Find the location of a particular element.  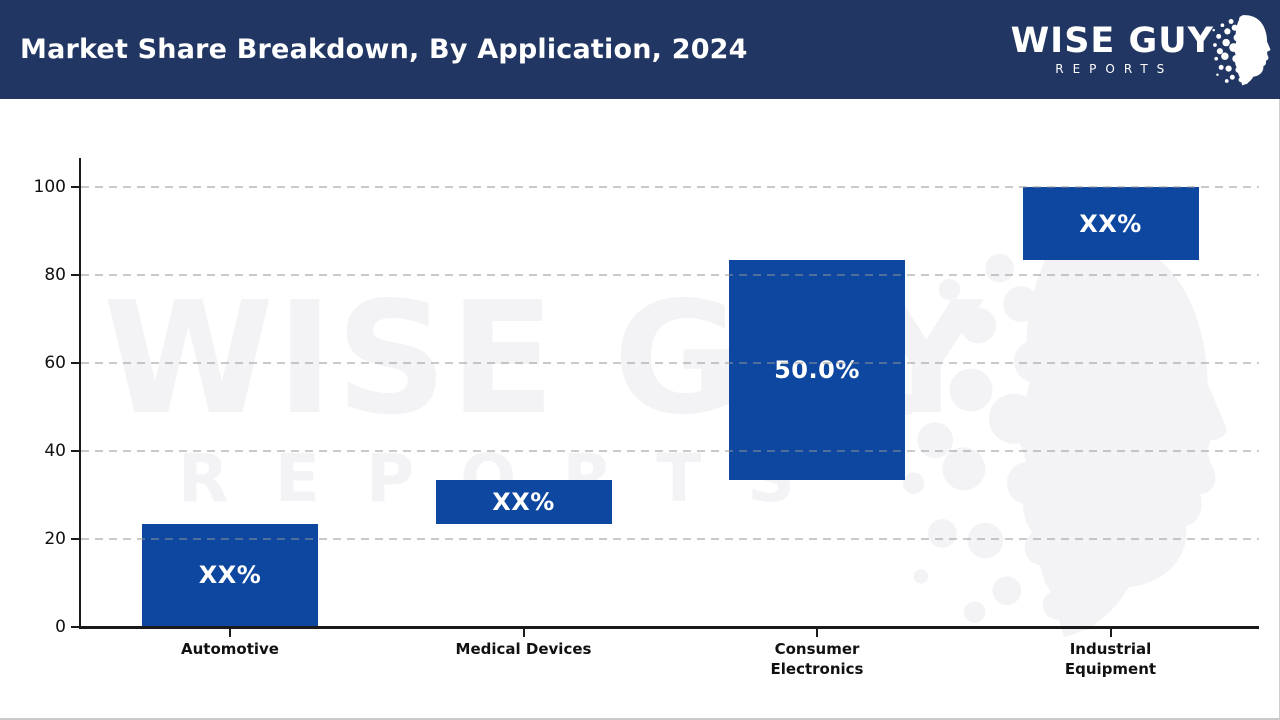

wise-guy-reports-logo: WISE GUY REPORTS is located at coordinates (1141, 49).